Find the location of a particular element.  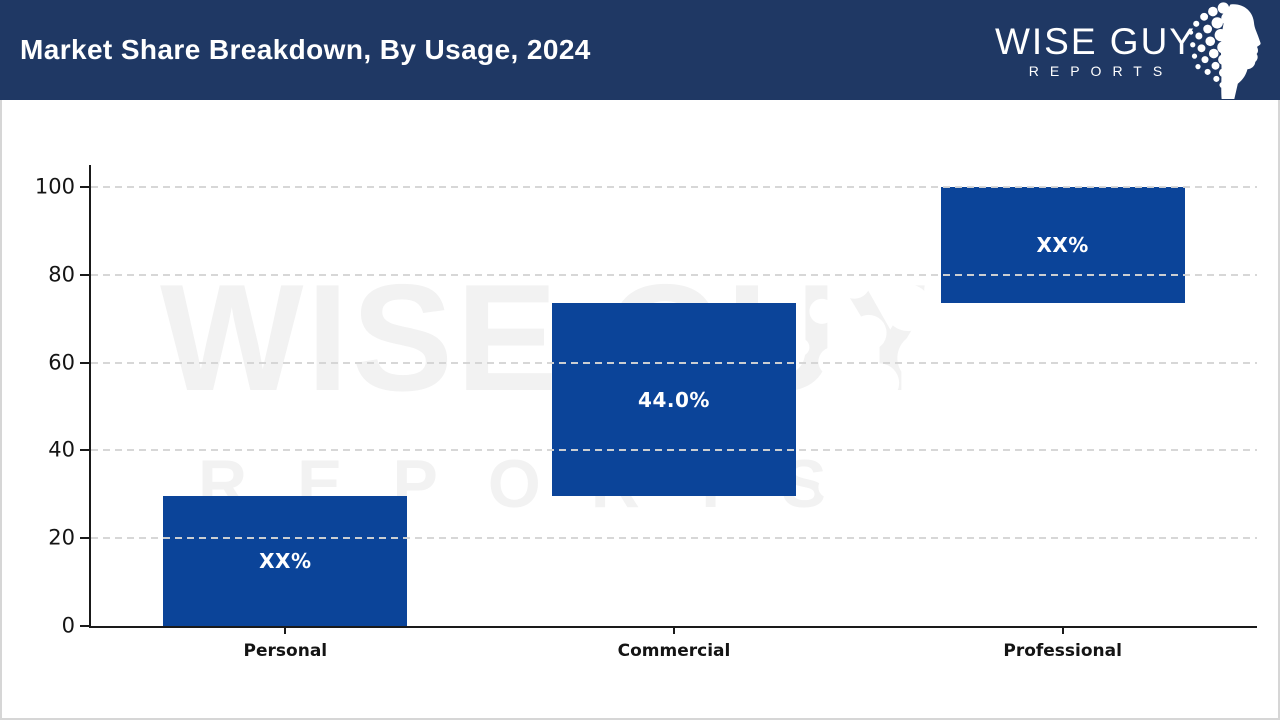

y-tick-label-0: 0 is located at coordinates (68, 625).